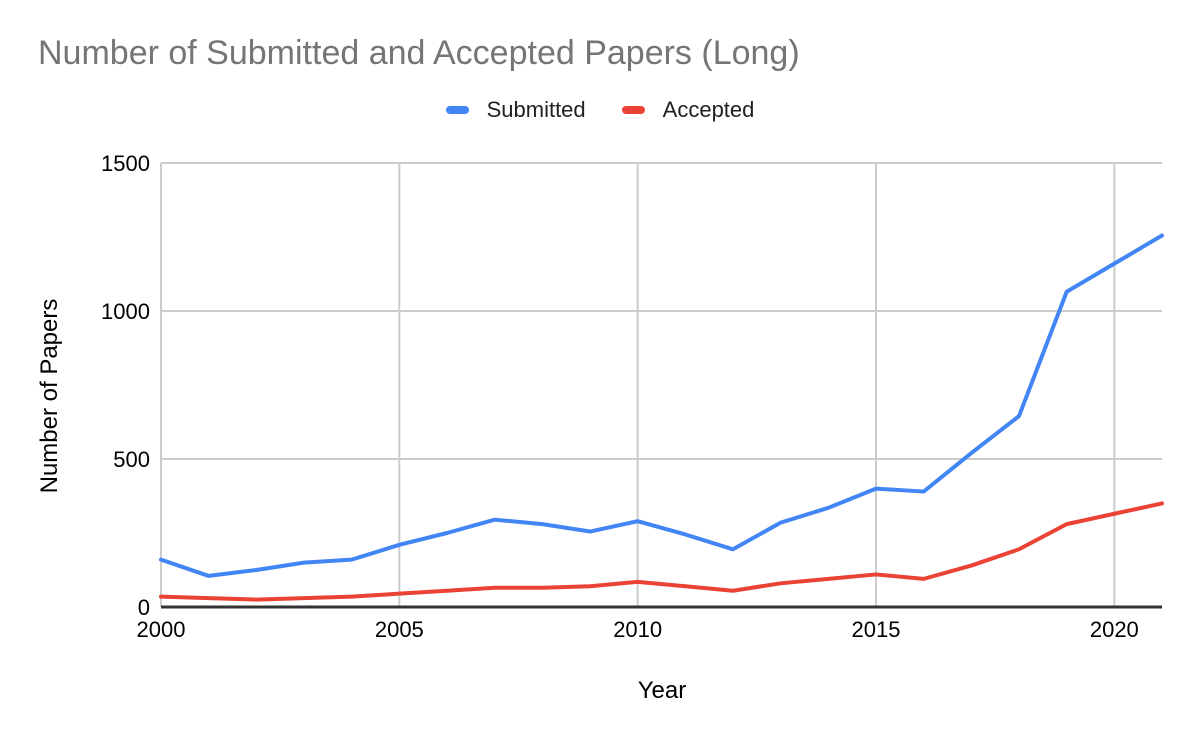  I want to click on y-tick-label: 500, so click(131, 459).